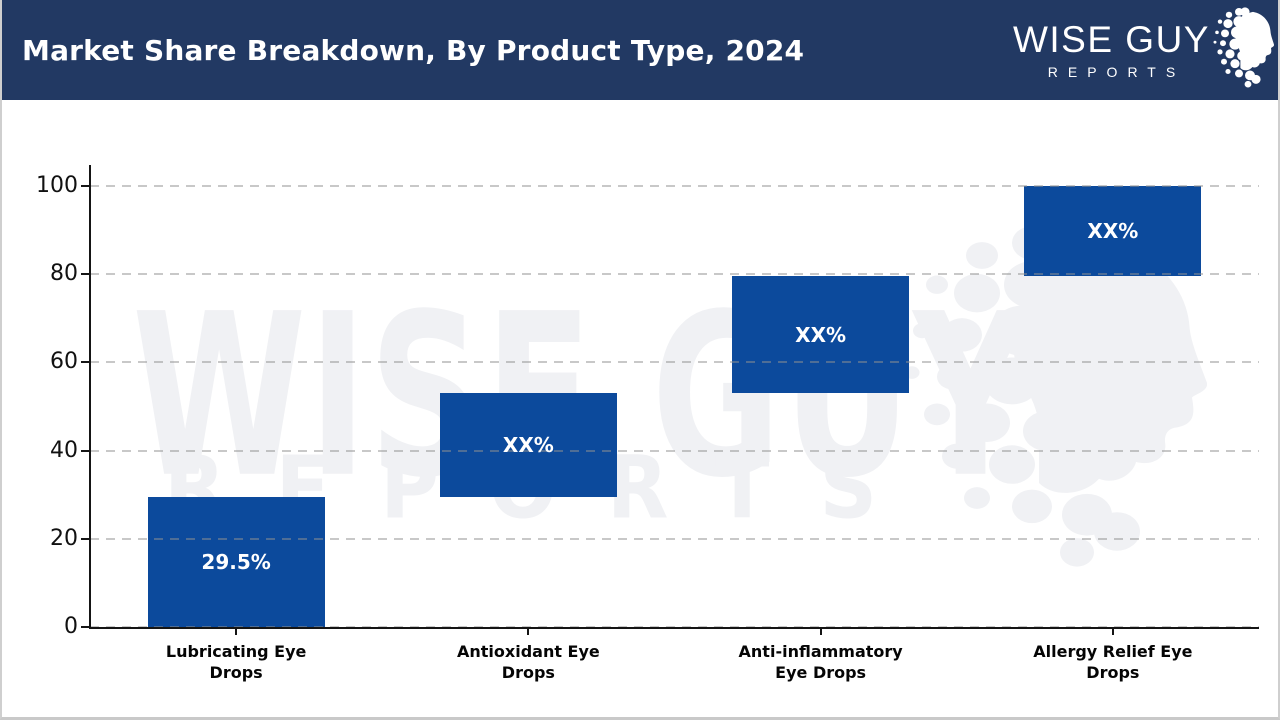 The height and width of the screenshot is (720, 1280). What do you see at coordinates (528, 662) in the screenshot?
I see `x-category-label: Antioxidant Eye Drops` at bounding box center [528, 662].